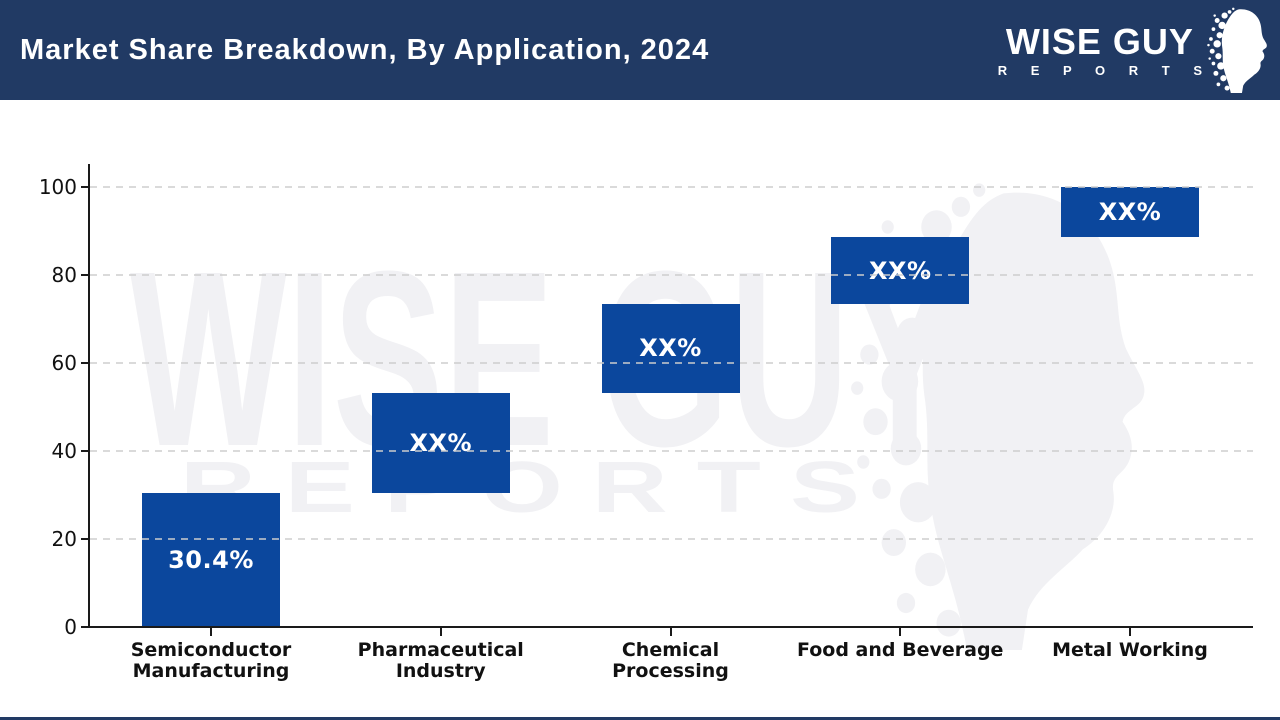 The height and width of the screenshot is (720, 1280). I want to click on x-tick-food-and-beverage, so click(900, 632).